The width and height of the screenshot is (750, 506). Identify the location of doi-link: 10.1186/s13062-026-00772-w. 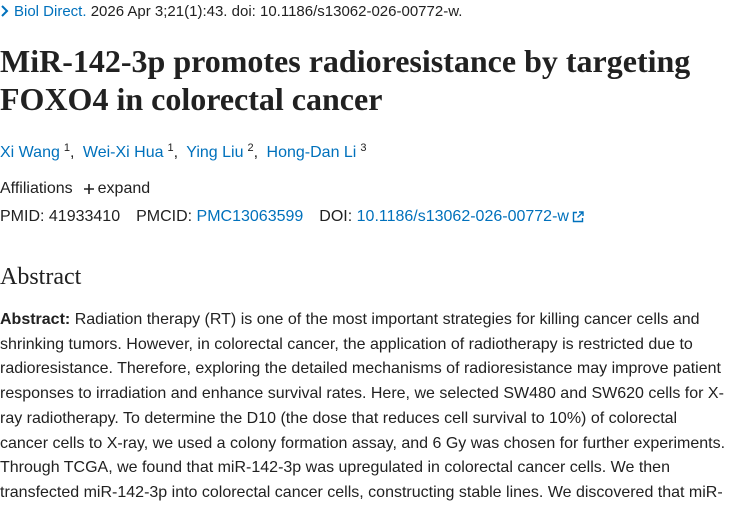
(462, 216).